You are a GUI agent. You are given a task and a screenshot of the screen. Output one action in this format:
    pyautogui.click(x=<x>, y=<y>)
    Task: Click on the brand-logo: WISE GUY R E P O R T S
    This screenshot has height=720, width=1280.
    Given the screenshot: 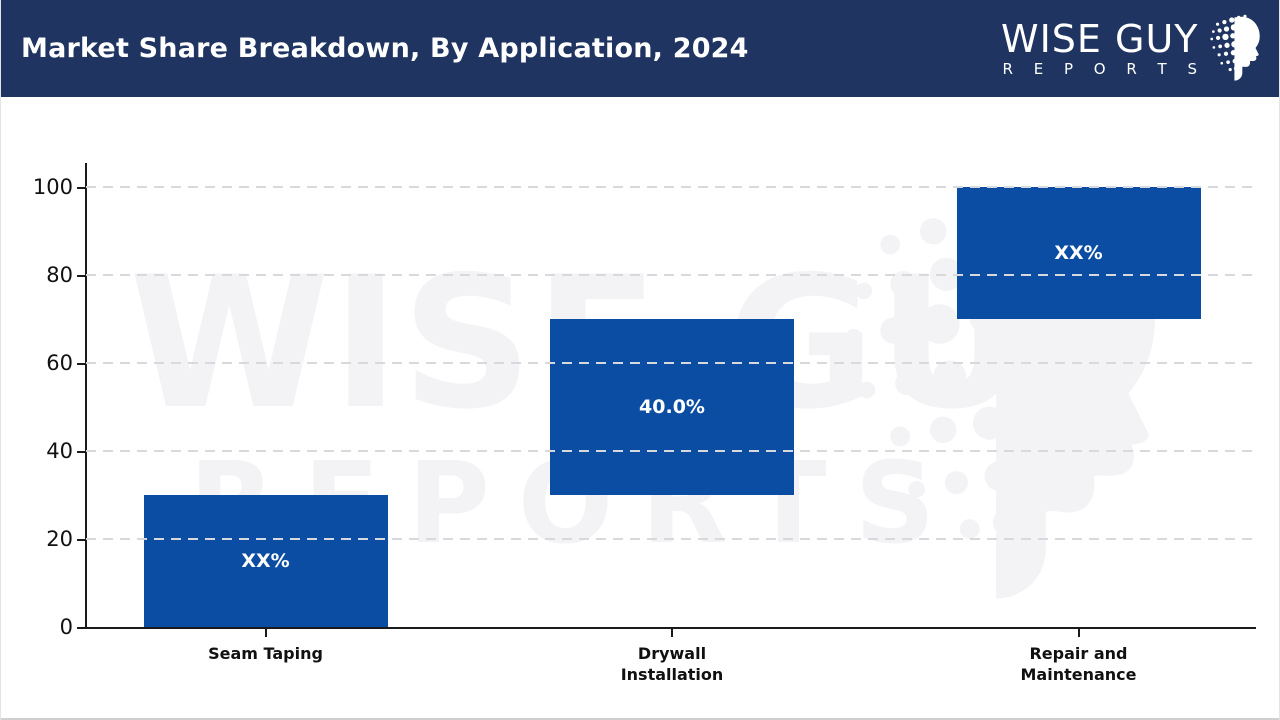 What is the action you would take?
    pyautogui.click(x=1130, y=49)
    